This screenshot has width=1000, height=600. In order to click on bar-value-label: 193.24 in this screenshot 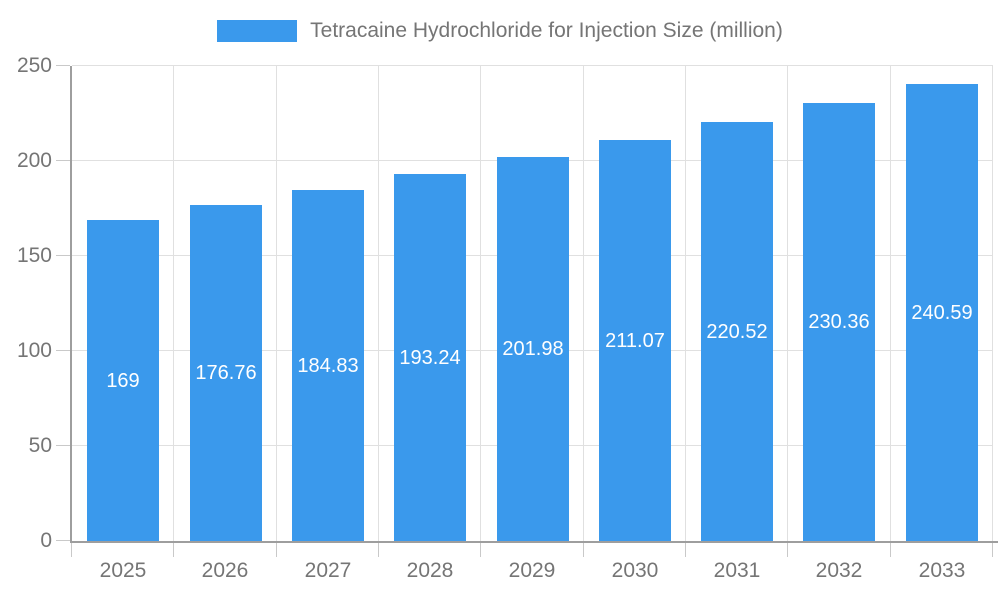, I will do `click(430, 357)`.